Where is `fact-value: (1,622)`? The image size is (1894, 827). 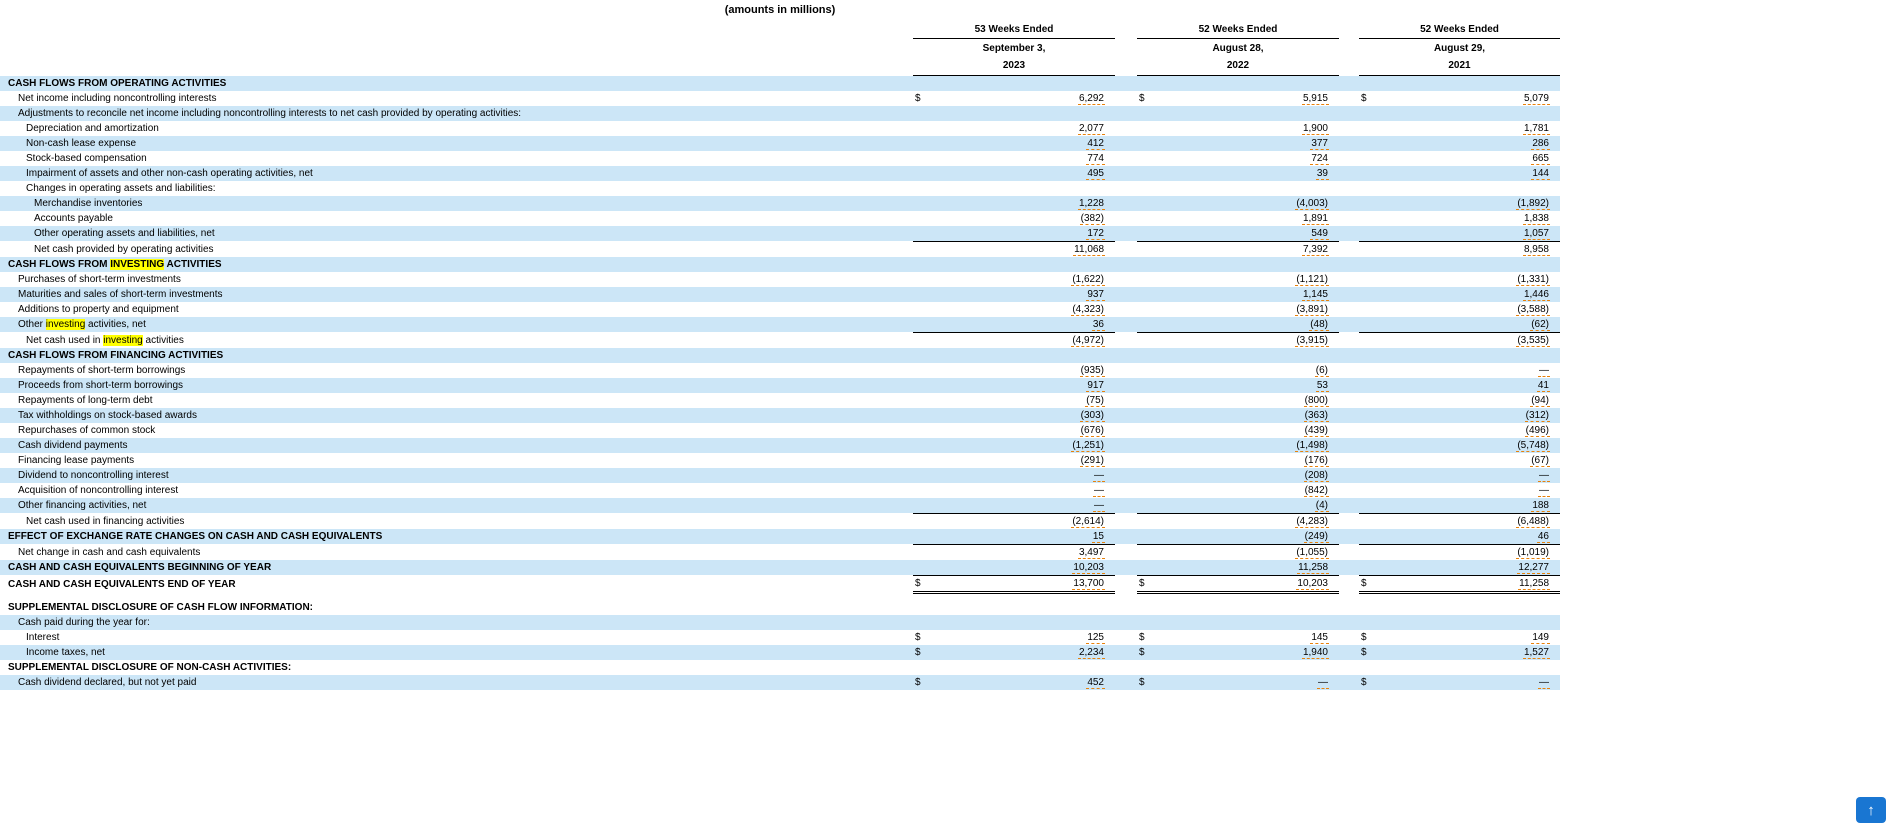 fact-value: (1,622) is located at coordinates (1088, 279).